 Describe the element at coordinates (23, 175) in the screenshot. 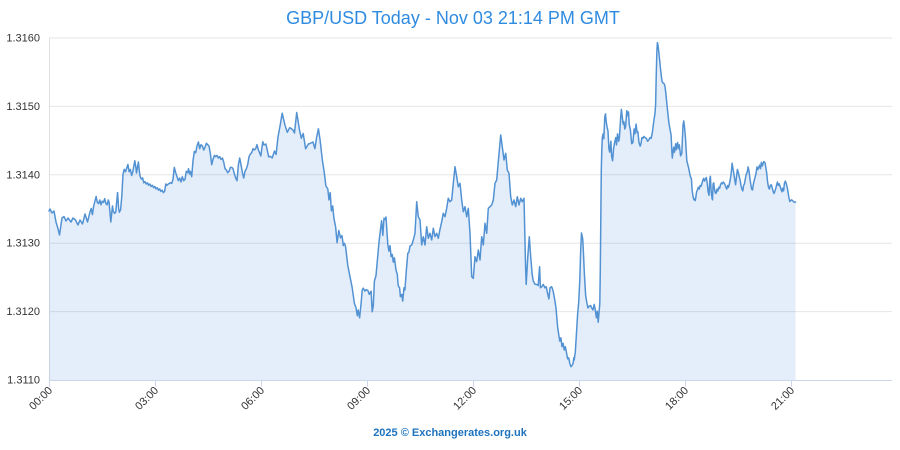

I see `svg-text: 1.3140` at that location.